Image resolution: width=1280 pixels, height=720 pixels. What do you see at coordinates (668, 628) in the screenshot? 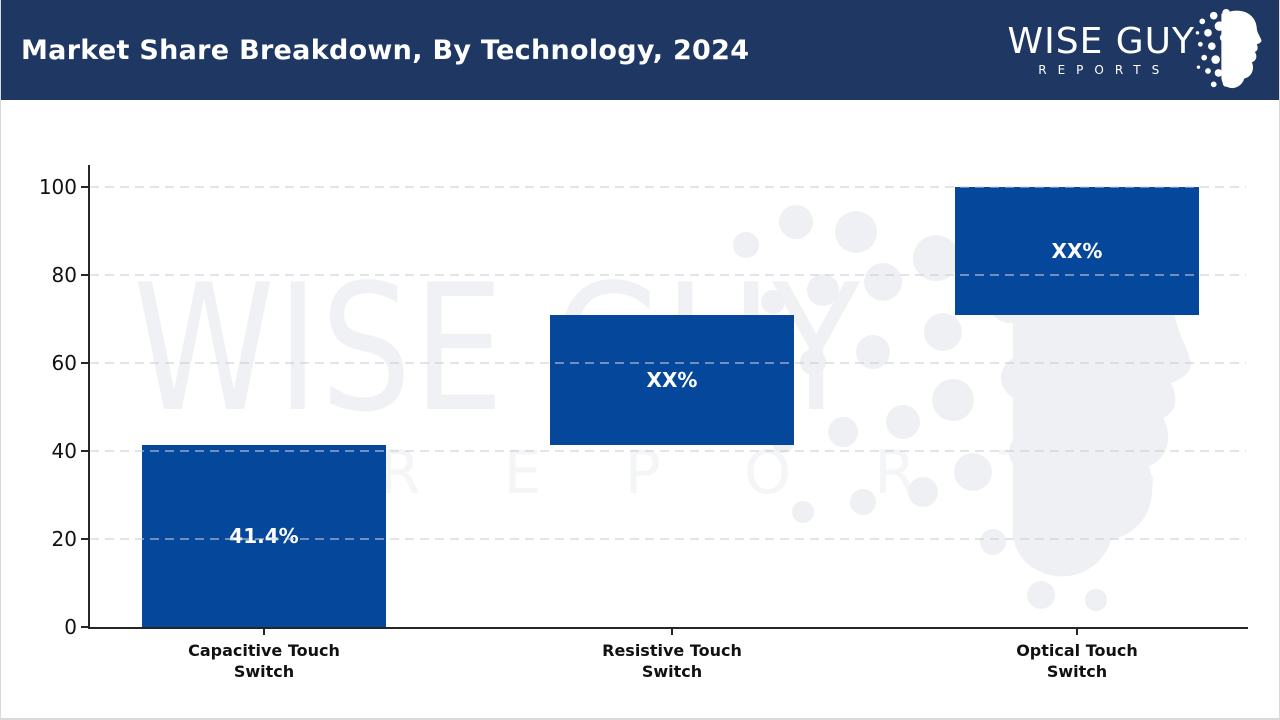
I see `x-axis-spine` at bounding box center [668, 628].